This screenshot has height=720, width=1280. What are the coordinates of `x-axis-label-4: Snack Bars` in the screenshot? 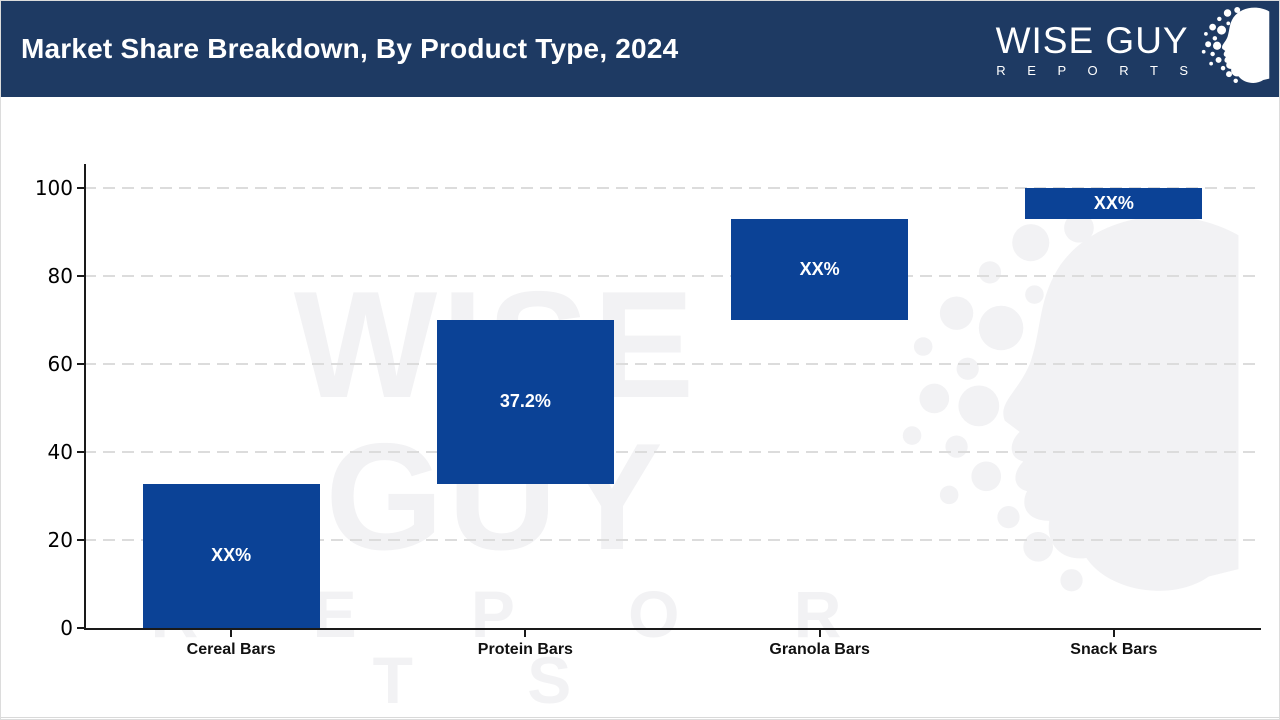 It's located at (1114, 649).